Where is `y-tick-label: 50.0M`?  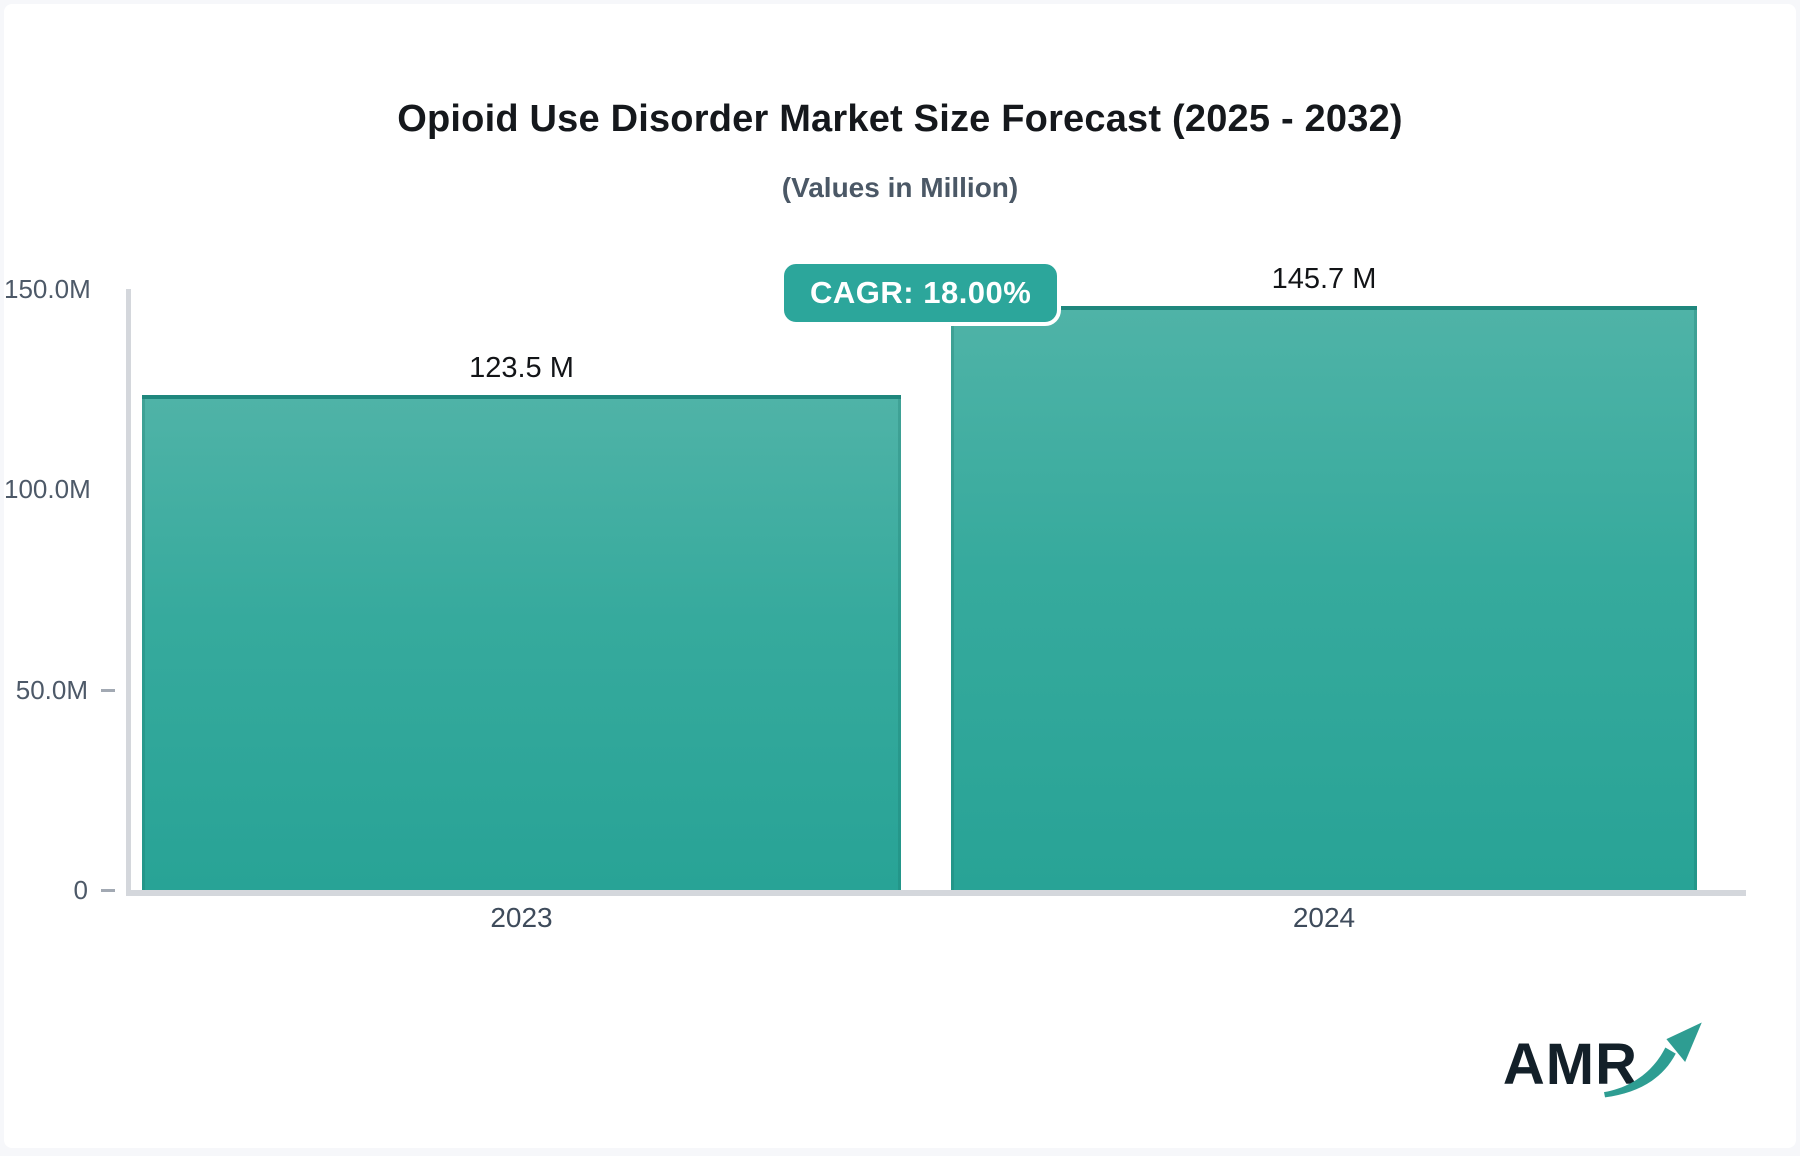 y-tick-label: 50.0M is located at coordinates (51, 689).